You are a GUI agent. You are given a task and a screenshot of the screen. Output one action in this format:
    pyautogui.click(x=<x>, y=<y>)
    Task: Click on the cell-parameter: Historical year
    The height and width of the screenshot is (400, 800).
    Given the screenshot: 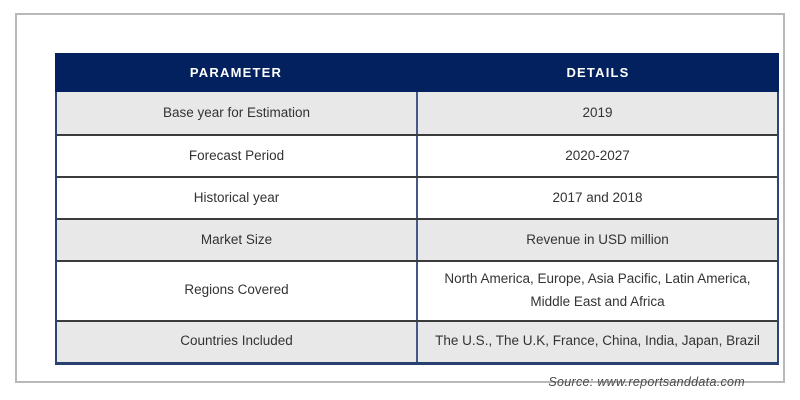 What is the action you would take?
    pyautogui.click(x=237, y=198)
    